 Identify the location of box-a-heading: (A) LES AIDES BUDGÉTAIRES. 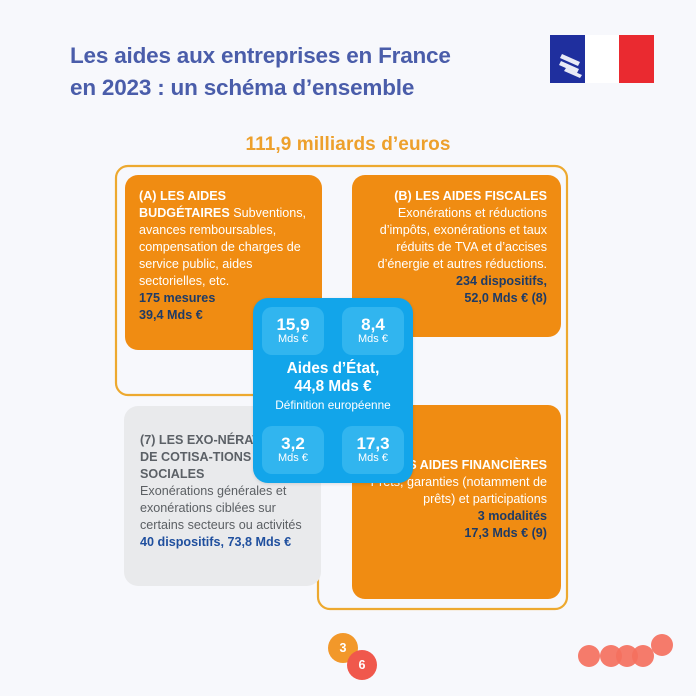
(184, 204).